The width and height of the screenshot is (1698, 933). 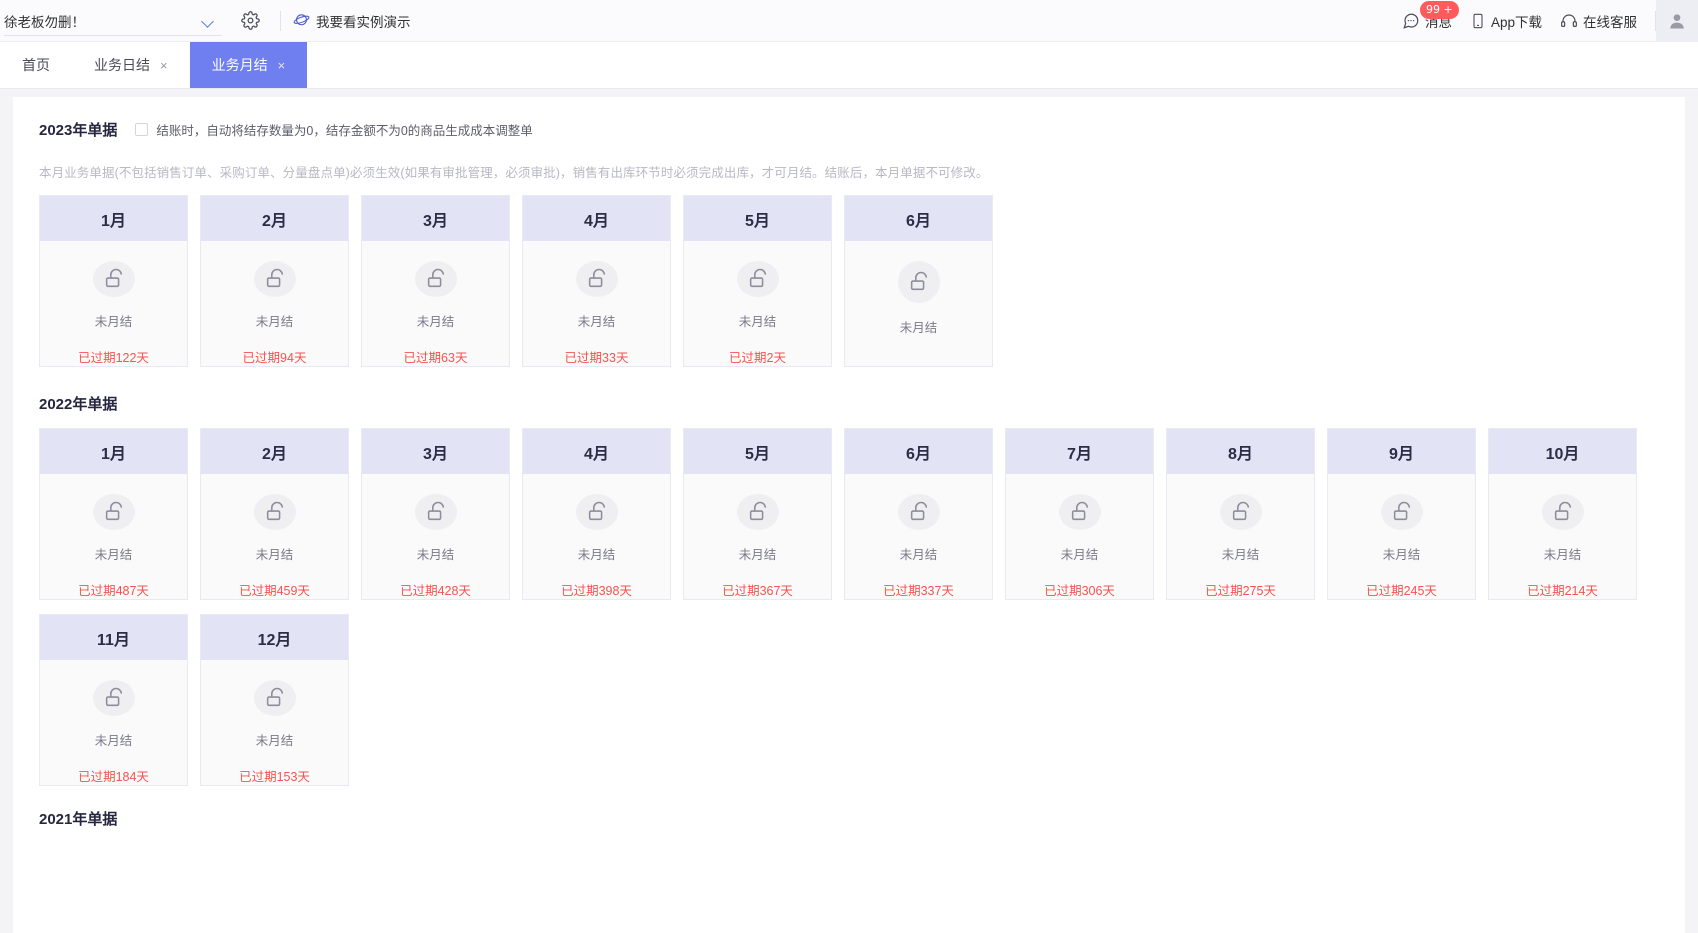 I want to click on month-card-title: 2月, so click(x=274, y=451).